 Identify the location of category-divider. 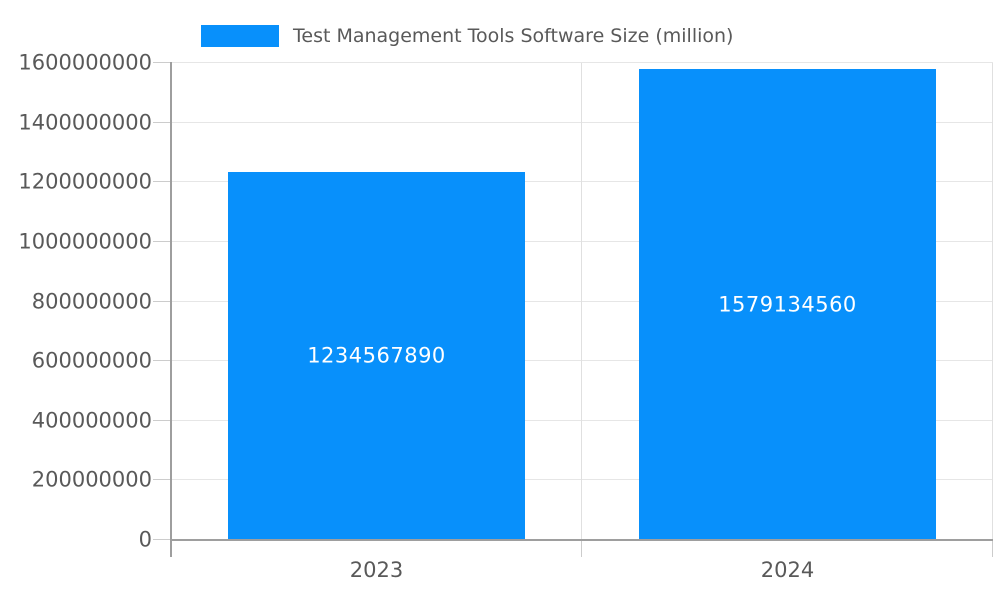
(581, 301).